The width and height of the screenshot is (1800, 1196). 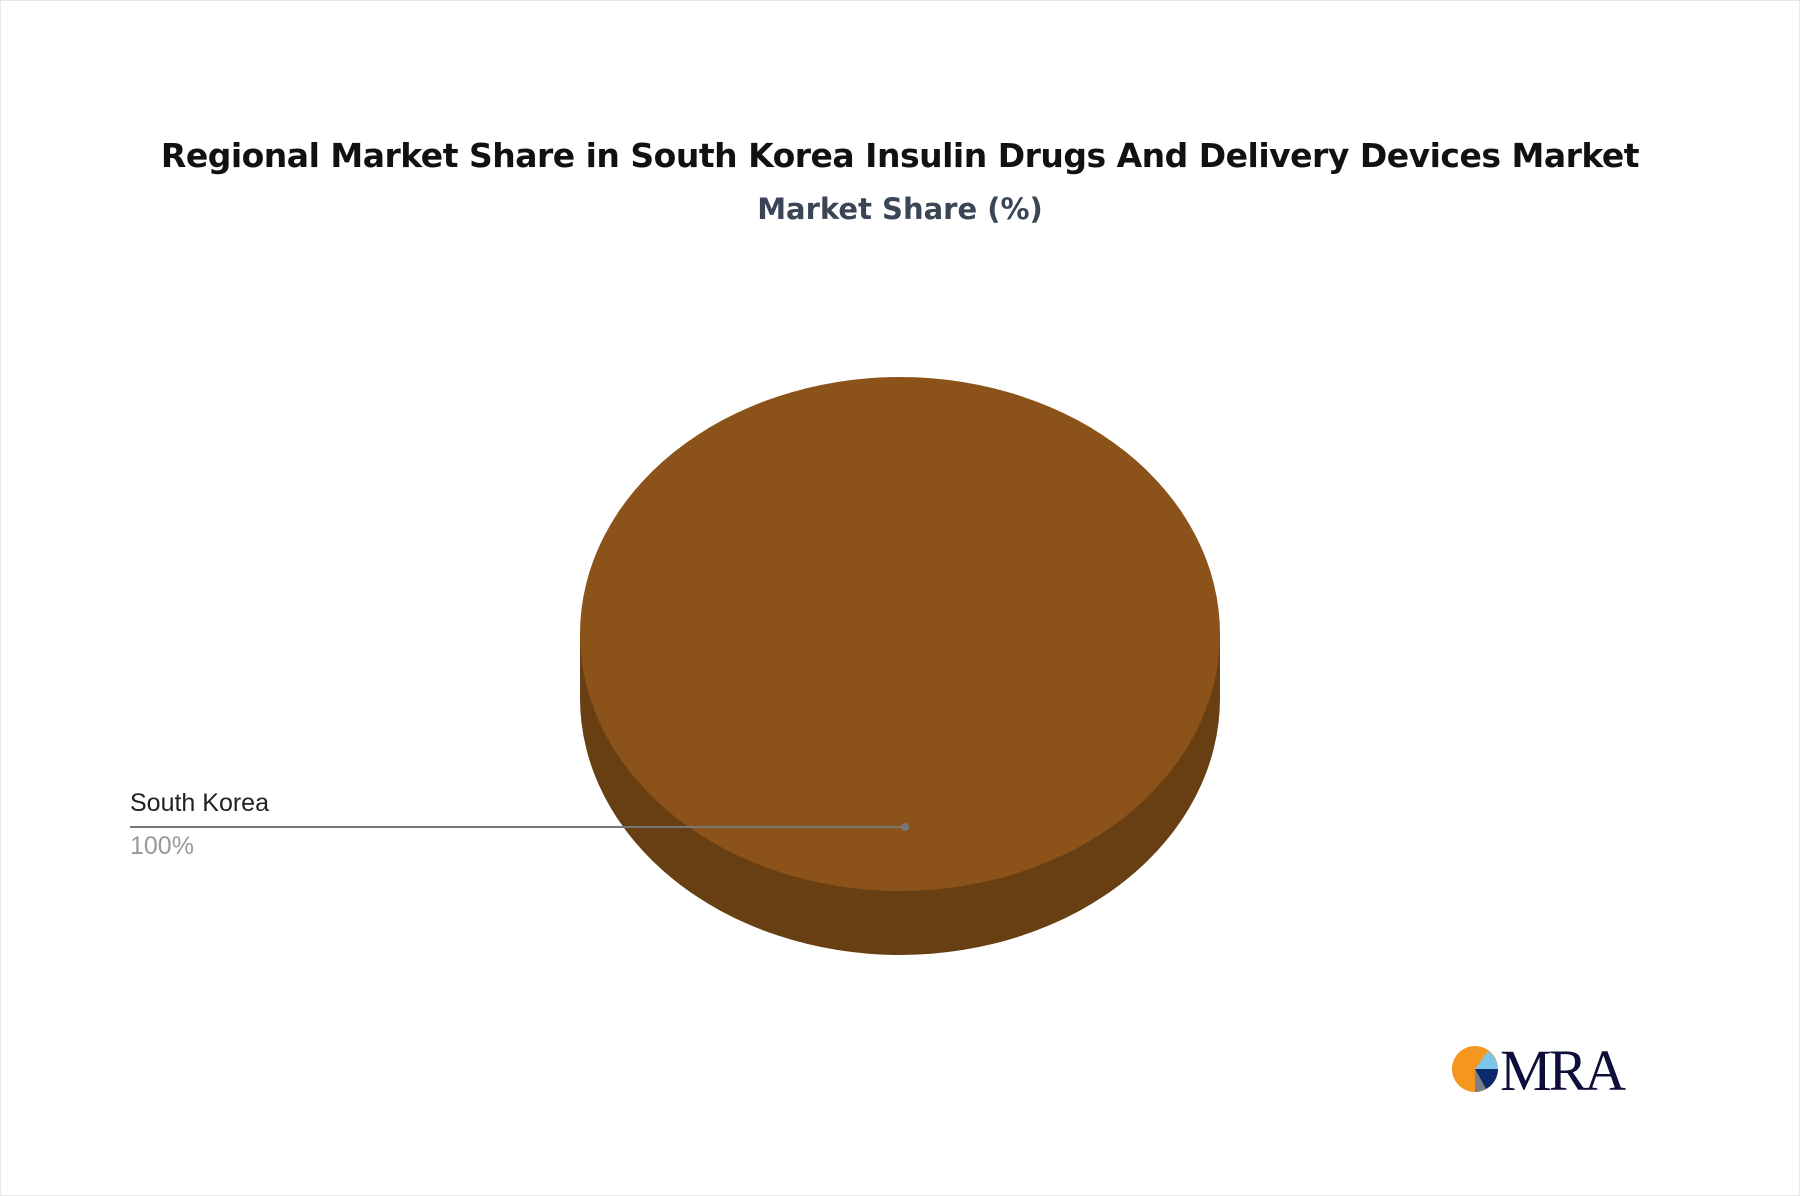 What do you see at coordinates (905, 827) in the screenshot?
I see `leader-dot-south-korea` at bounding box center [905, 827].